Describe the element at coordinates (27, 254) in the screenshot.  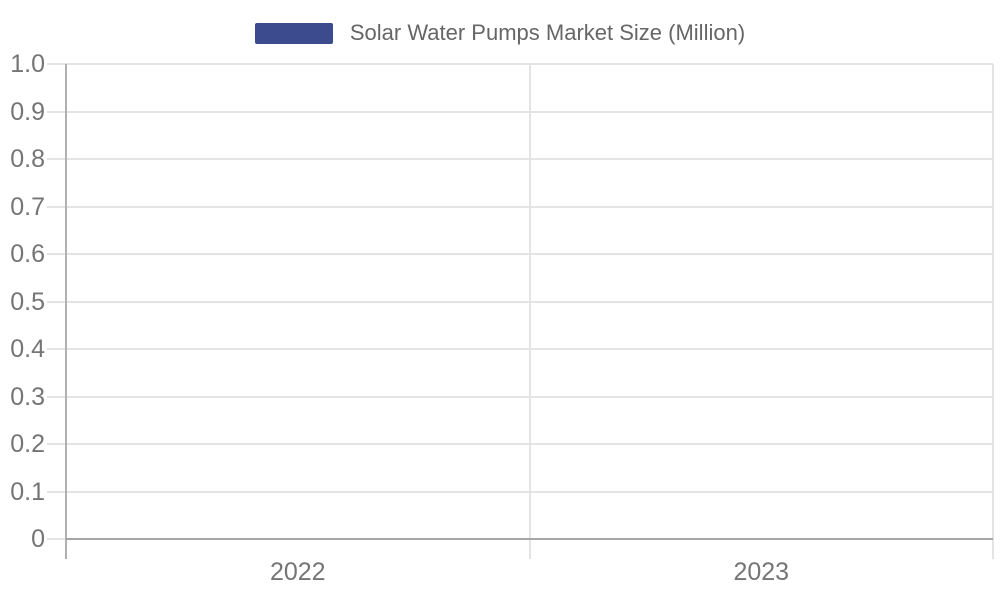
I see `y-axis-tick-label: 0.6` at that location.